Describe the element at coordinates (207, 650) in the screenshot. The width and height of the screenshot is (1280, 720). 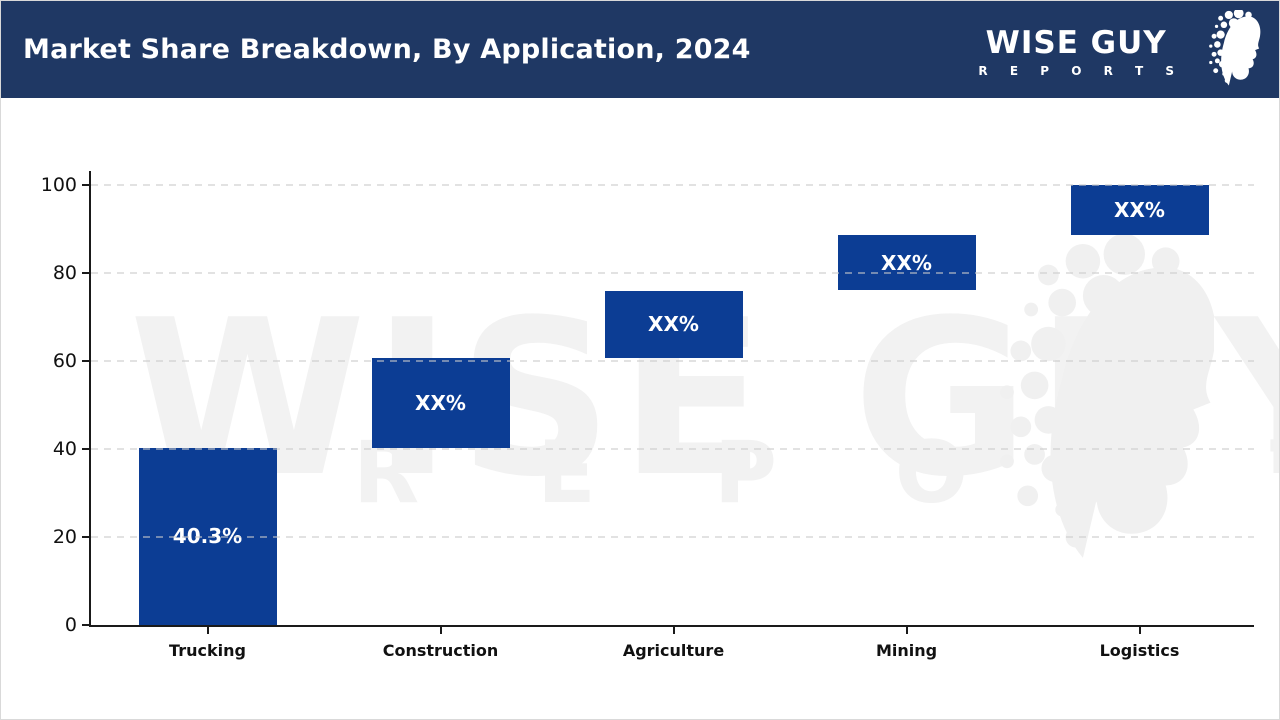
I see `x-category-label: Trucking` at that location.